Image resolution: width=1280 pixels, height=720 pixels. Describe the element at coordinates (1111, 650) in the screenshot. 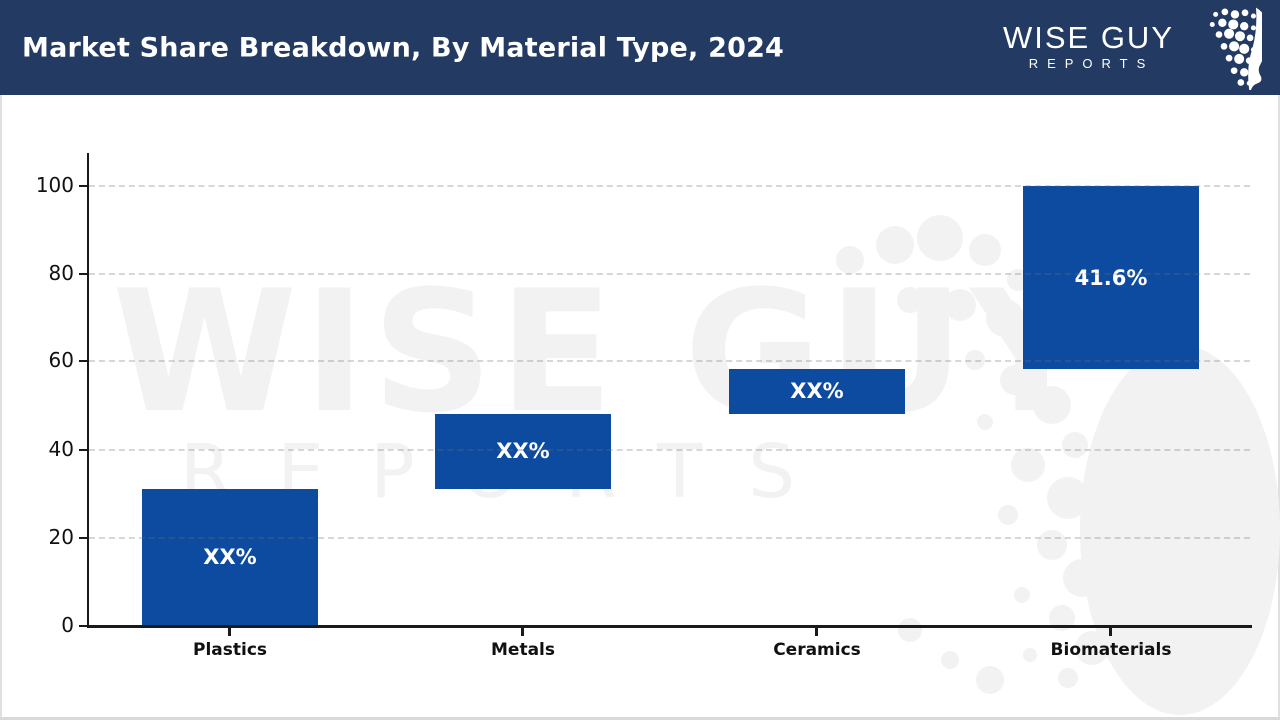

I see `x-tick-label-biomaterials: Biomaterials` at that location.